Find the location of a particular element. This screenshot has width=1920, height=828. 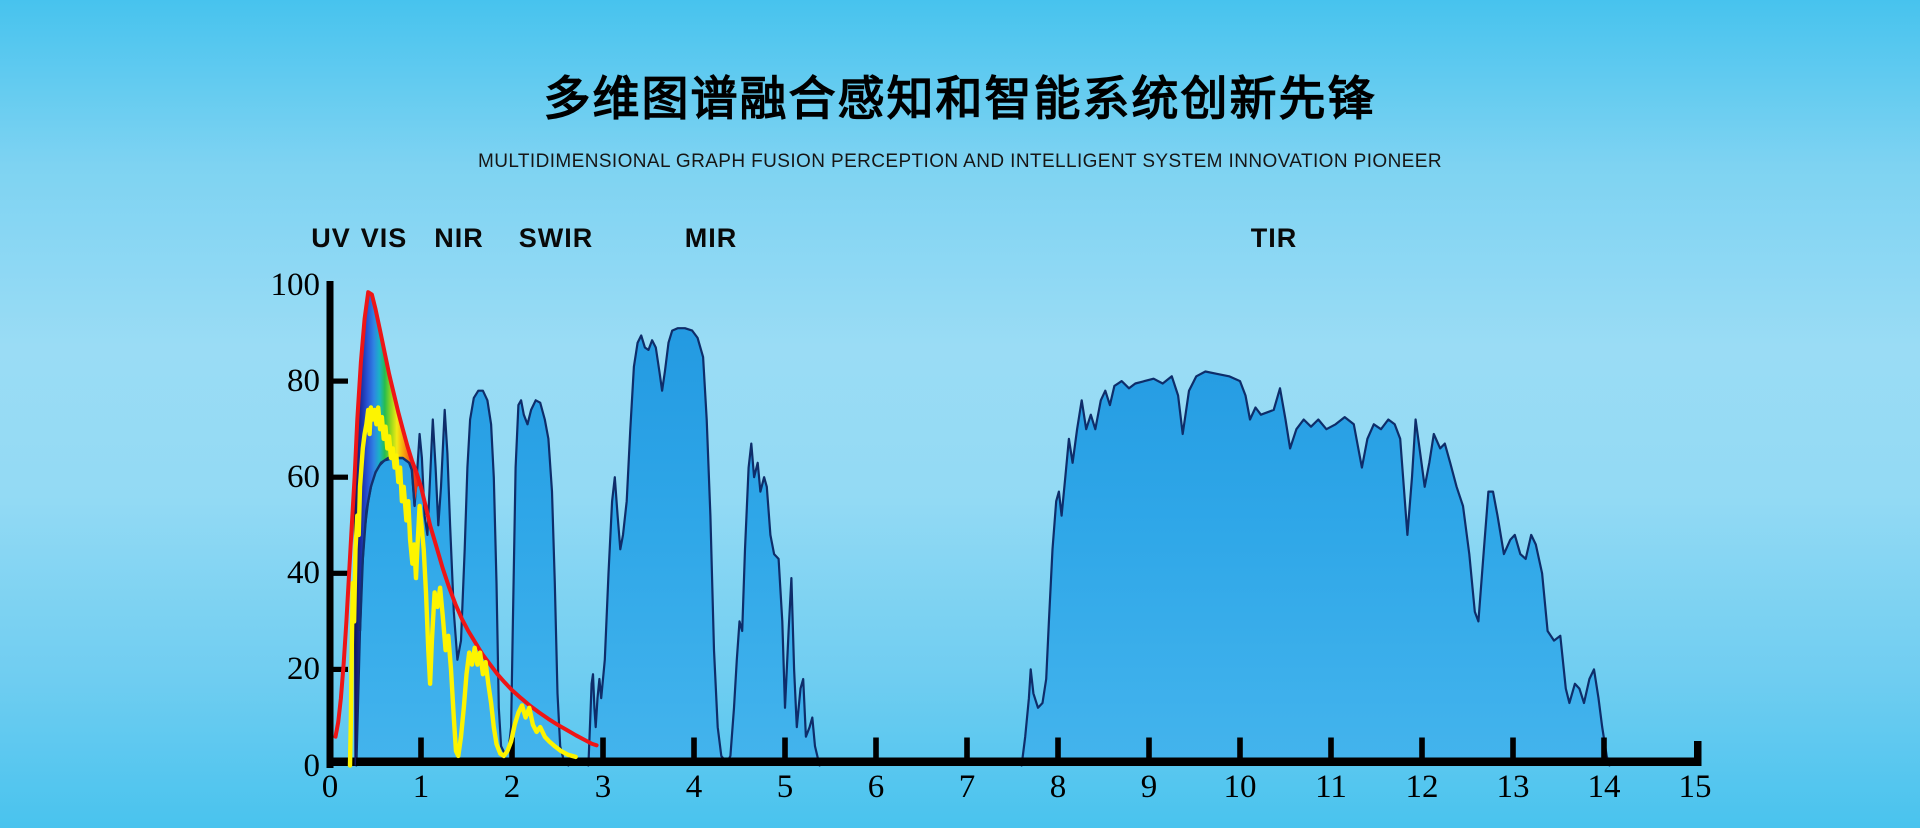

y-tick-label-20: 20 is located at coordinates (303, 669).